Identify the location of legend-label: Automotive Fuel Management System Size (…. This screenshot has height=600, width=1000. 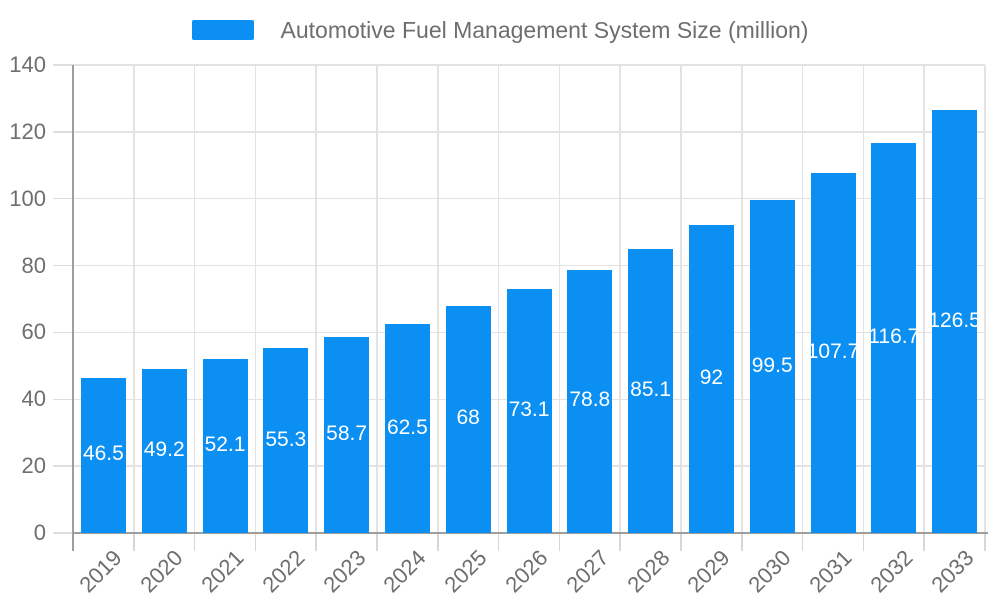
(544, 29).